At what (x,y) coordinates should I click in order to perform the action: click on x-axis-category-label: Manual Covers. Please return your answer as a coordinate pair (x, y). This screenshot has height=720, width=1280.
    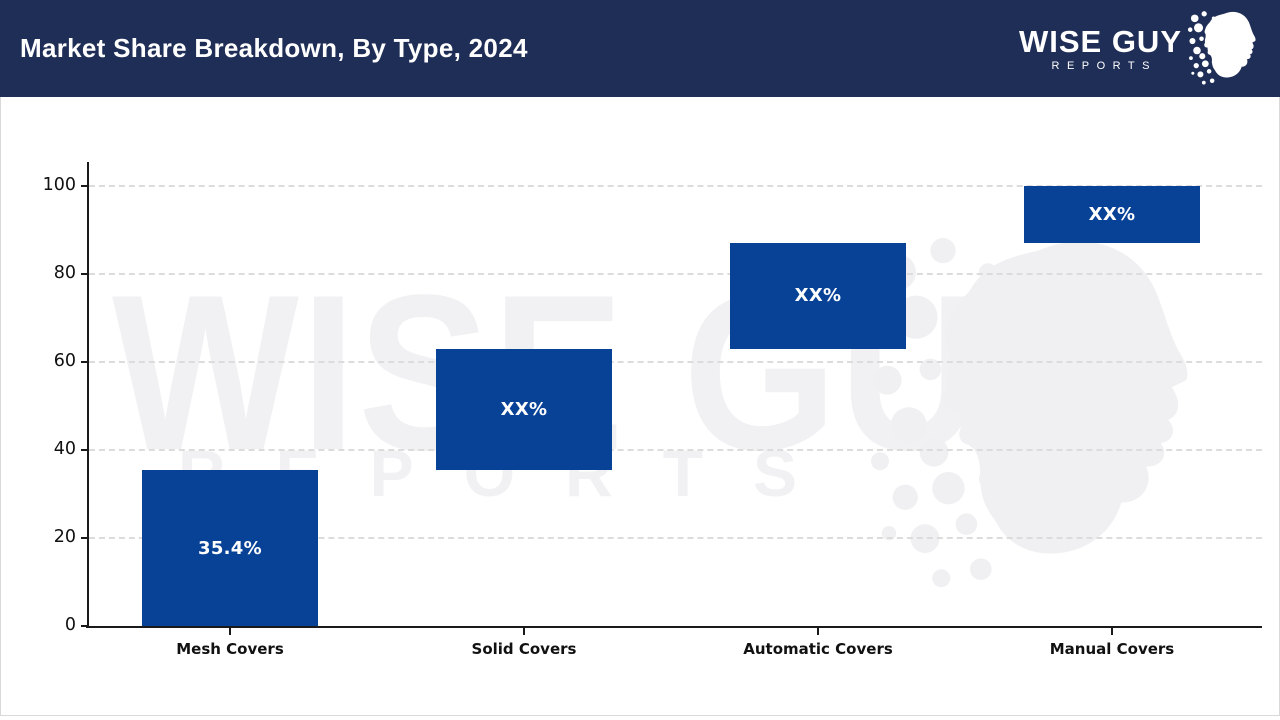
    Looking at the image, I should click on (1112, 649).